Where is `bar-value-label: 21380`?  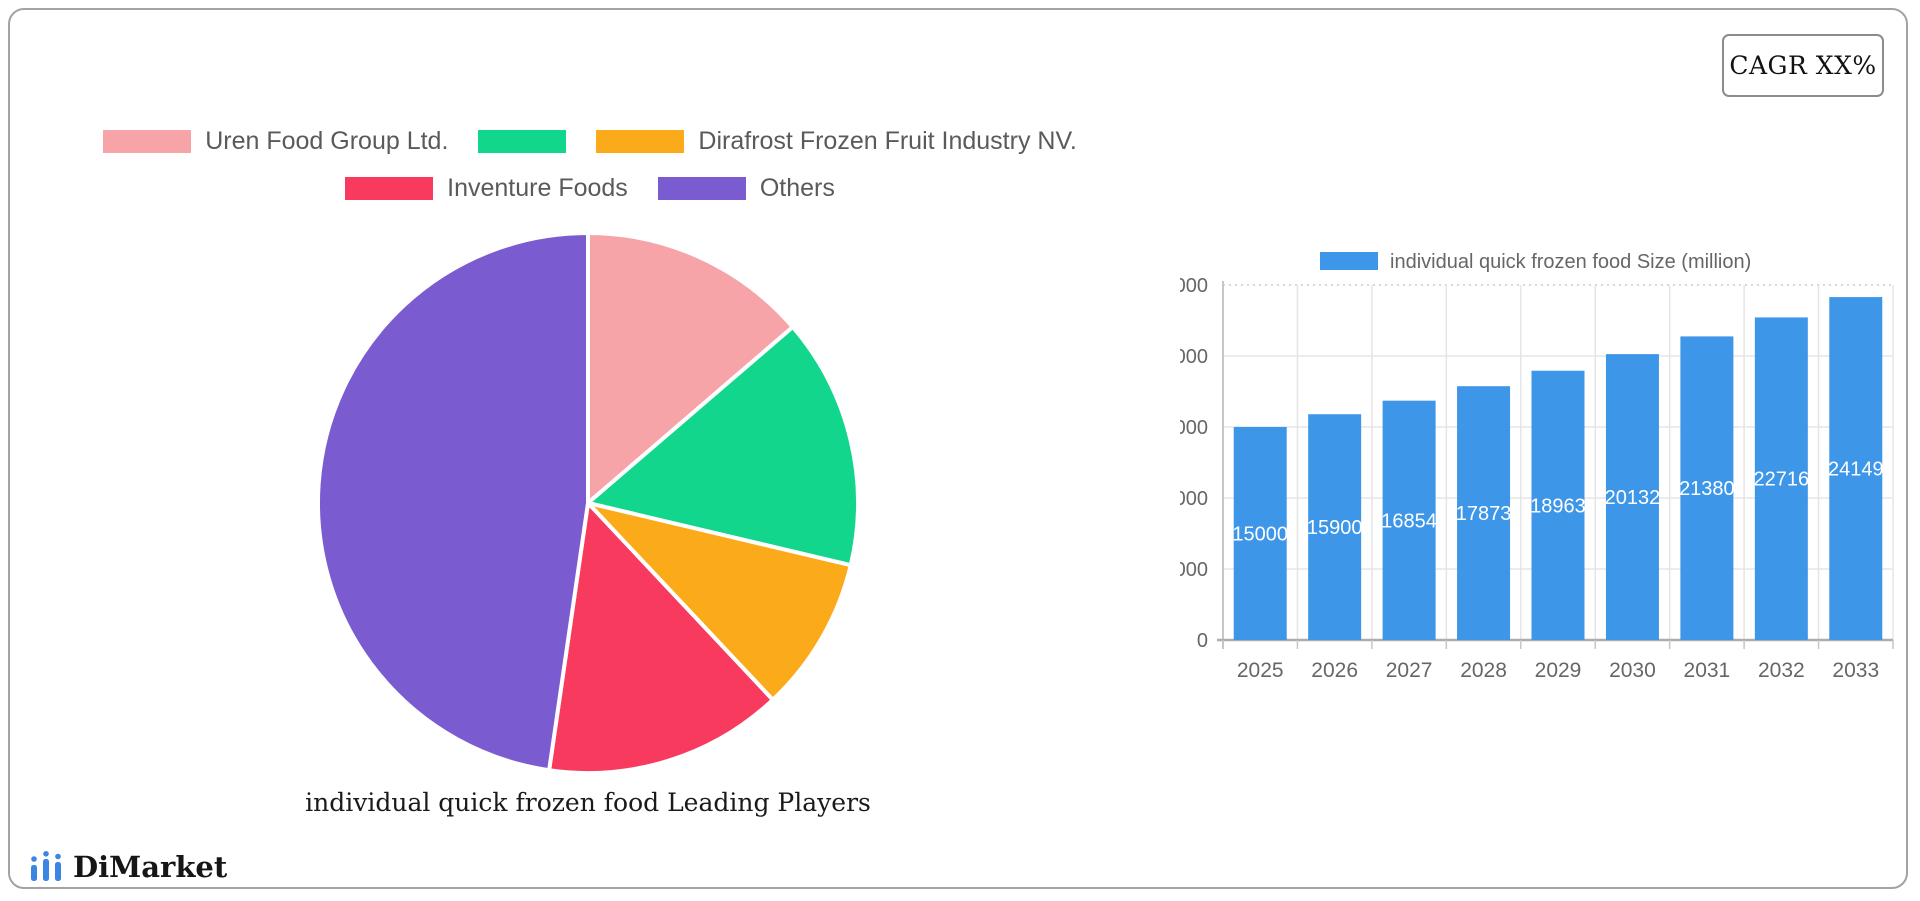 bar-value-label: 21380 is located at coordinates (1707, 489).